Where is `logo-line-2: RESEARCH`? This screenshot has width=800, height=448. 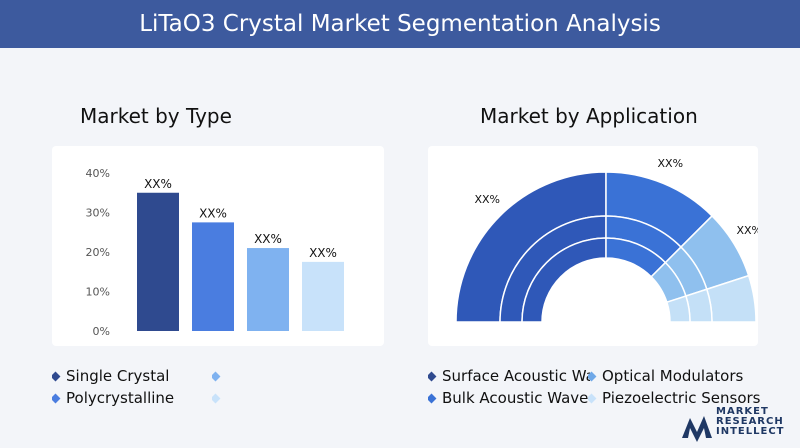 logo-line-2: RESEARCH is located at coordinates (750, 421).